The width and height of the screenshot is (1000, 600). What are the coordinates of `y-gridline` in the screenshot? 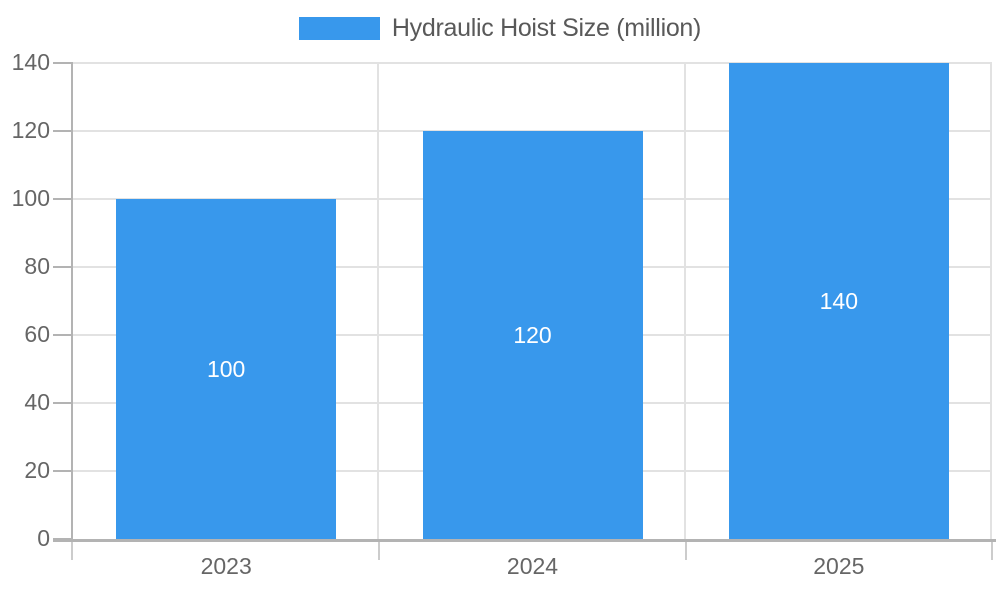 It's located at (532, 63).